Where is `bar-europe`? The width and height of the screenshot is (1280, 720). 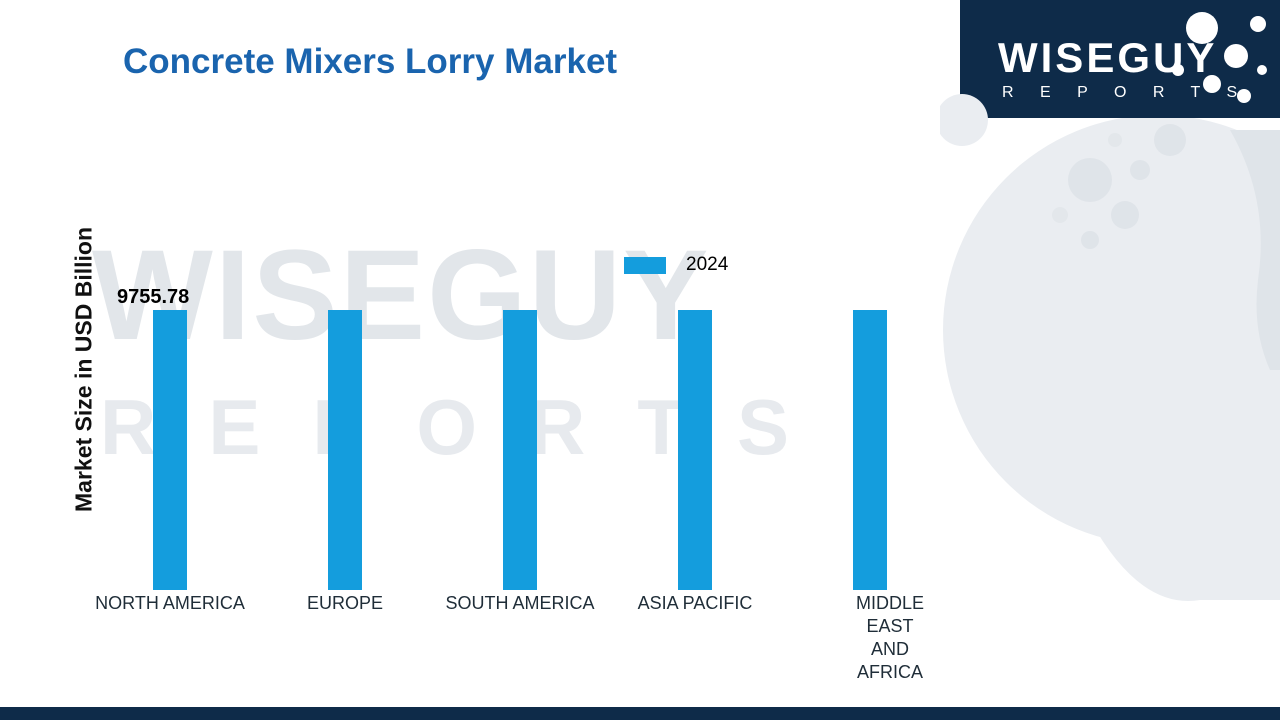
bar-europe is located at coordinates (345, 450).